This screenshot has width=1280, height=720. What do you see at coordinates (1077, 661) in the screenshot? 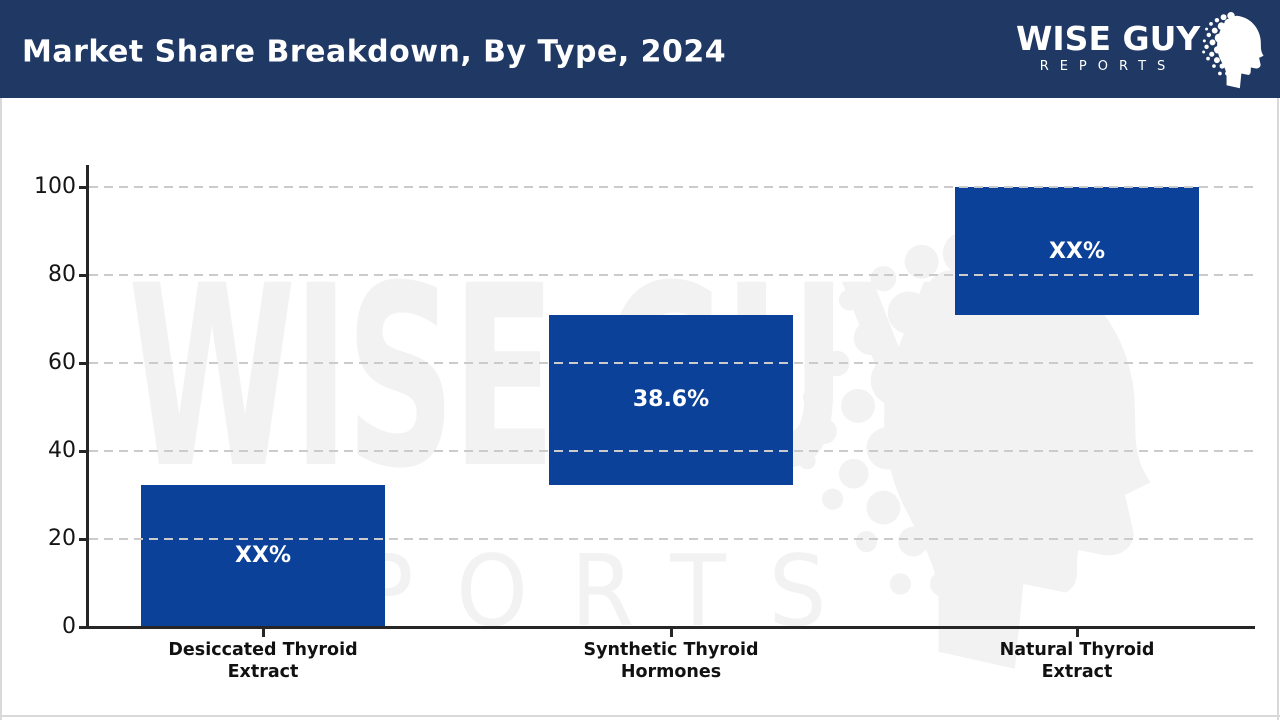
I see `category-label-2: Natural Thyroid Extract` at bounding box center [1077, 661].